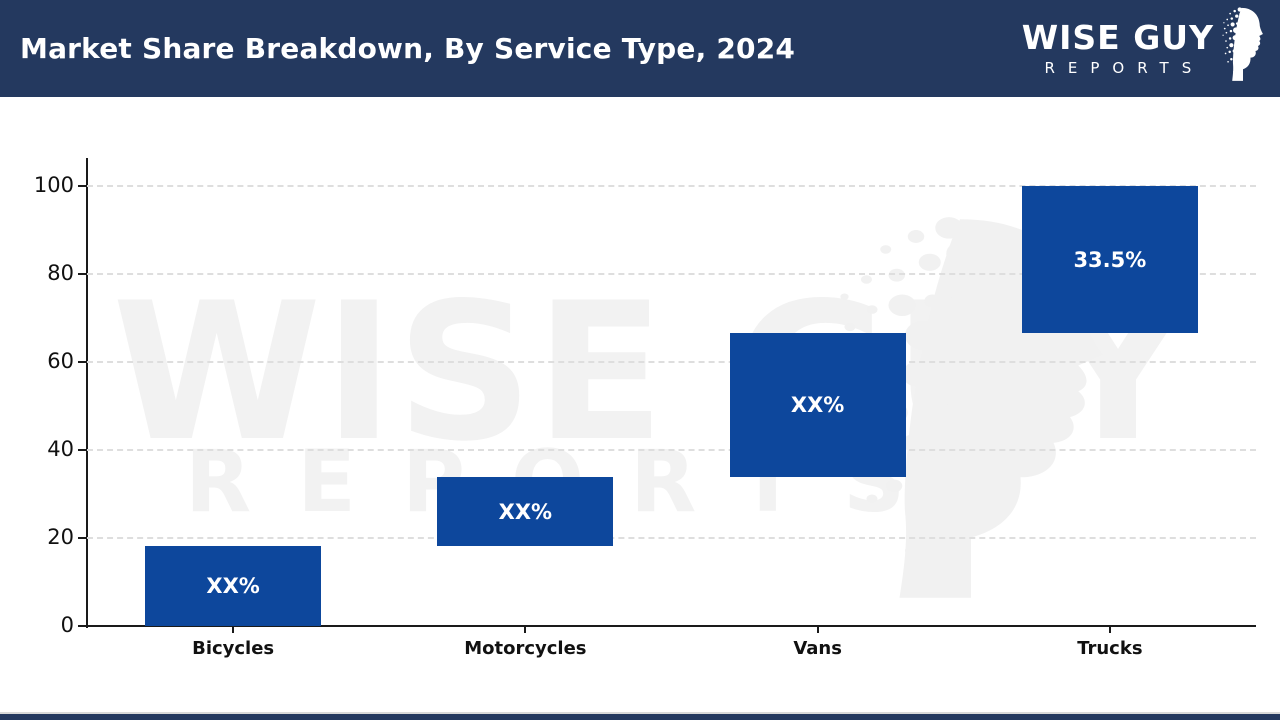 The height and width of the screenshot is (720, 1280). I want to click on bar-vans: XX%, so click(817, 405).